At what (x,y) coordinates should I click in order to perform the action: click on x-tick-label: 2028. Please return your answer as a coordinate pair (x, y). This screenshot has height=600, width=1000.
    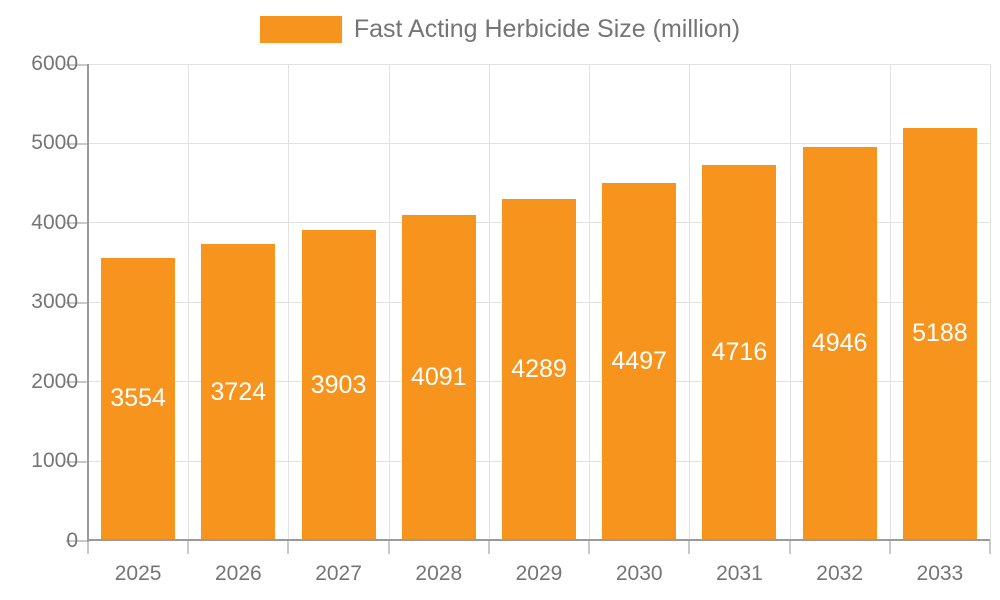
    Looking at the image, I should click on (439, 573).